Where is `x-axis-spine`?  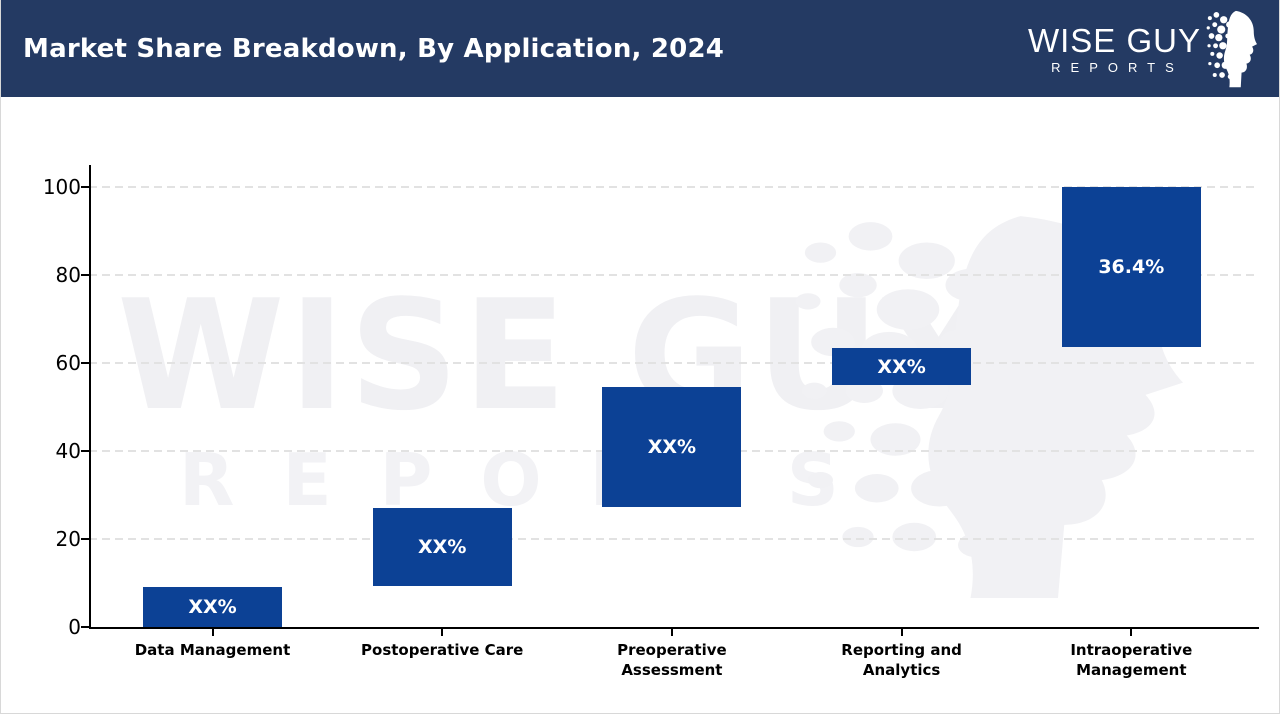
x-axis-spine is located at coordinates (674, 628).